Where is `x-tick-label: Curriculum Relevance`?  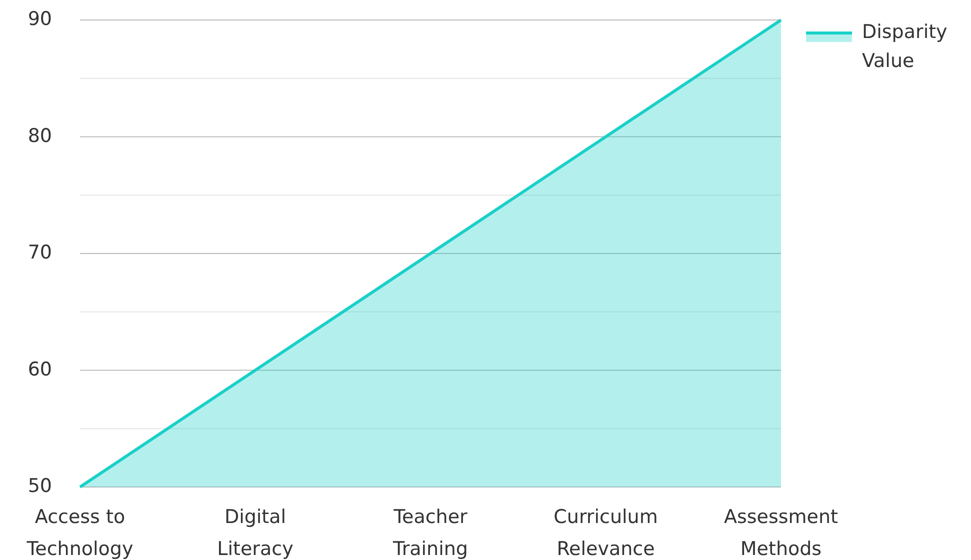
x-tick-label: Curriculum Relevance is located at coordinates (606, 533).